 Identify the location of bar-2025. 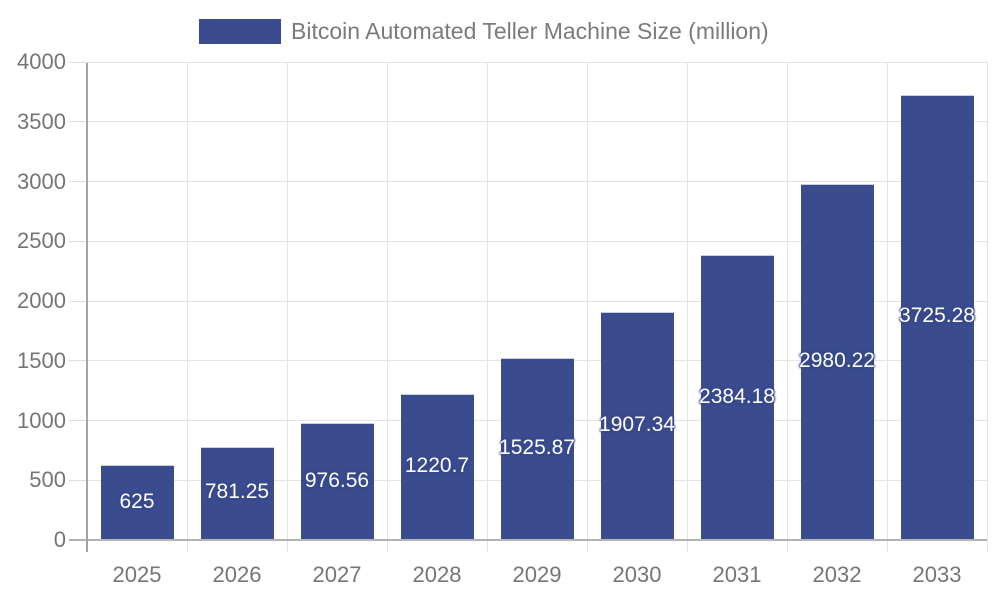
(137, 502).